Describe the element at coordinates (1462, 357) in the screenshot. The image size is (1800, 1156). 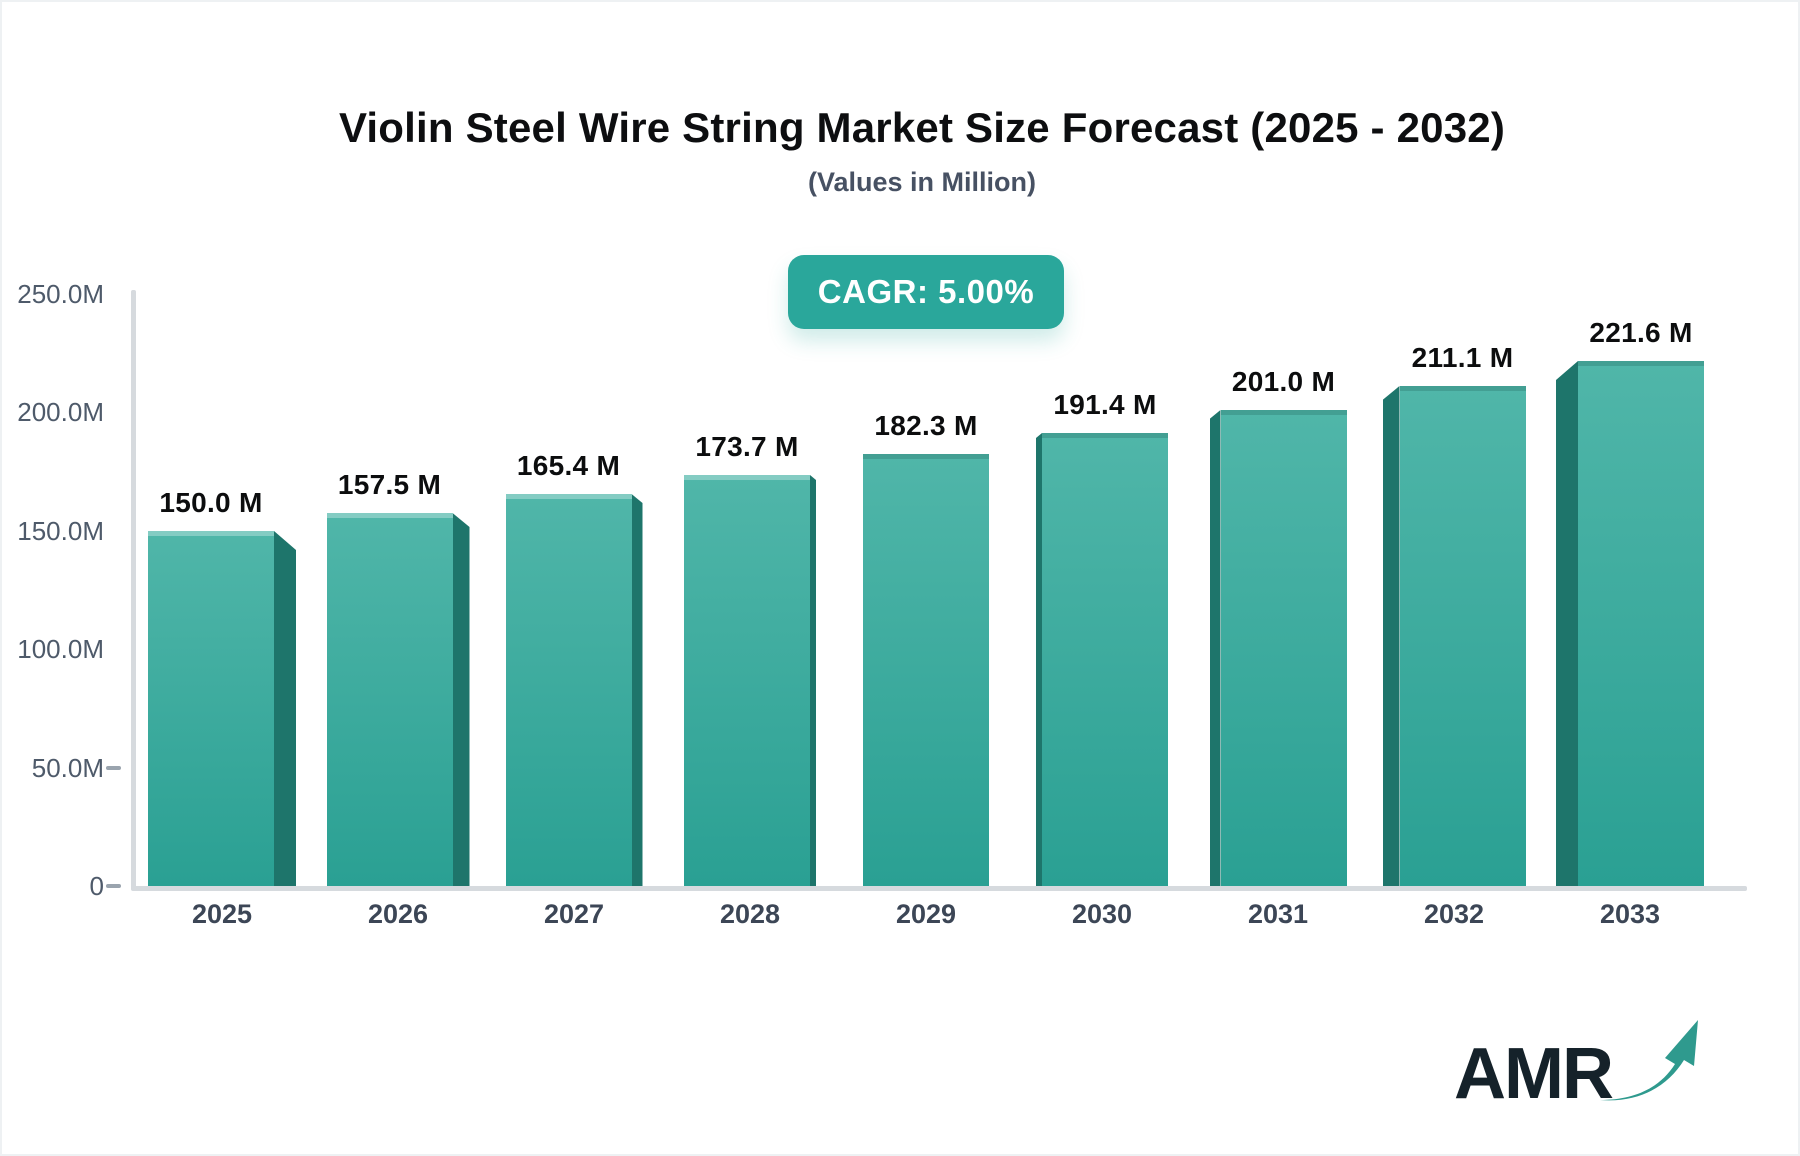
I see `bar-value-label: 211.1 M` at that location.